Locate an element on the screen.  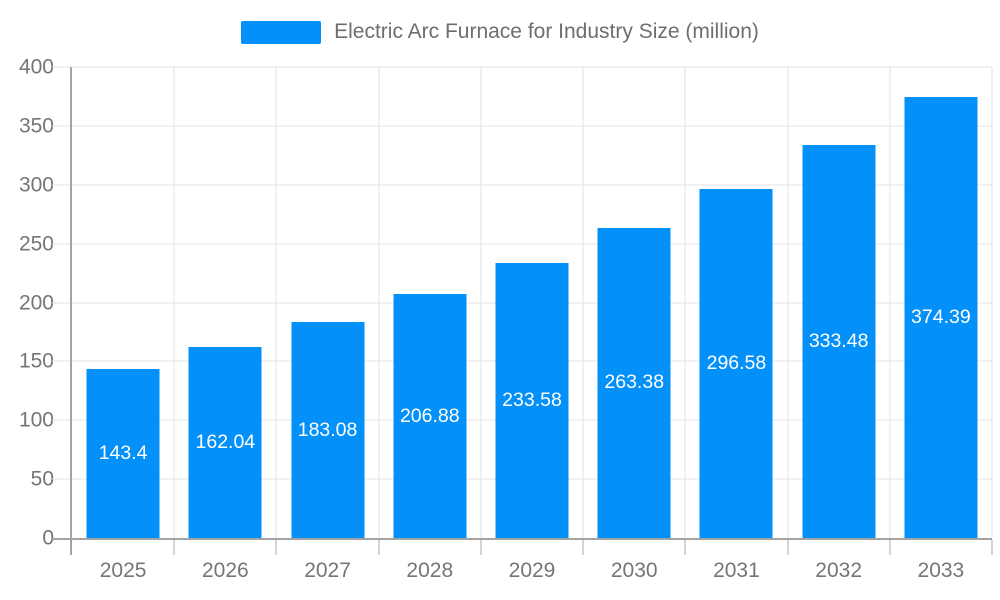
bar-2027: 183.08 is located at coordinates (328, 430).